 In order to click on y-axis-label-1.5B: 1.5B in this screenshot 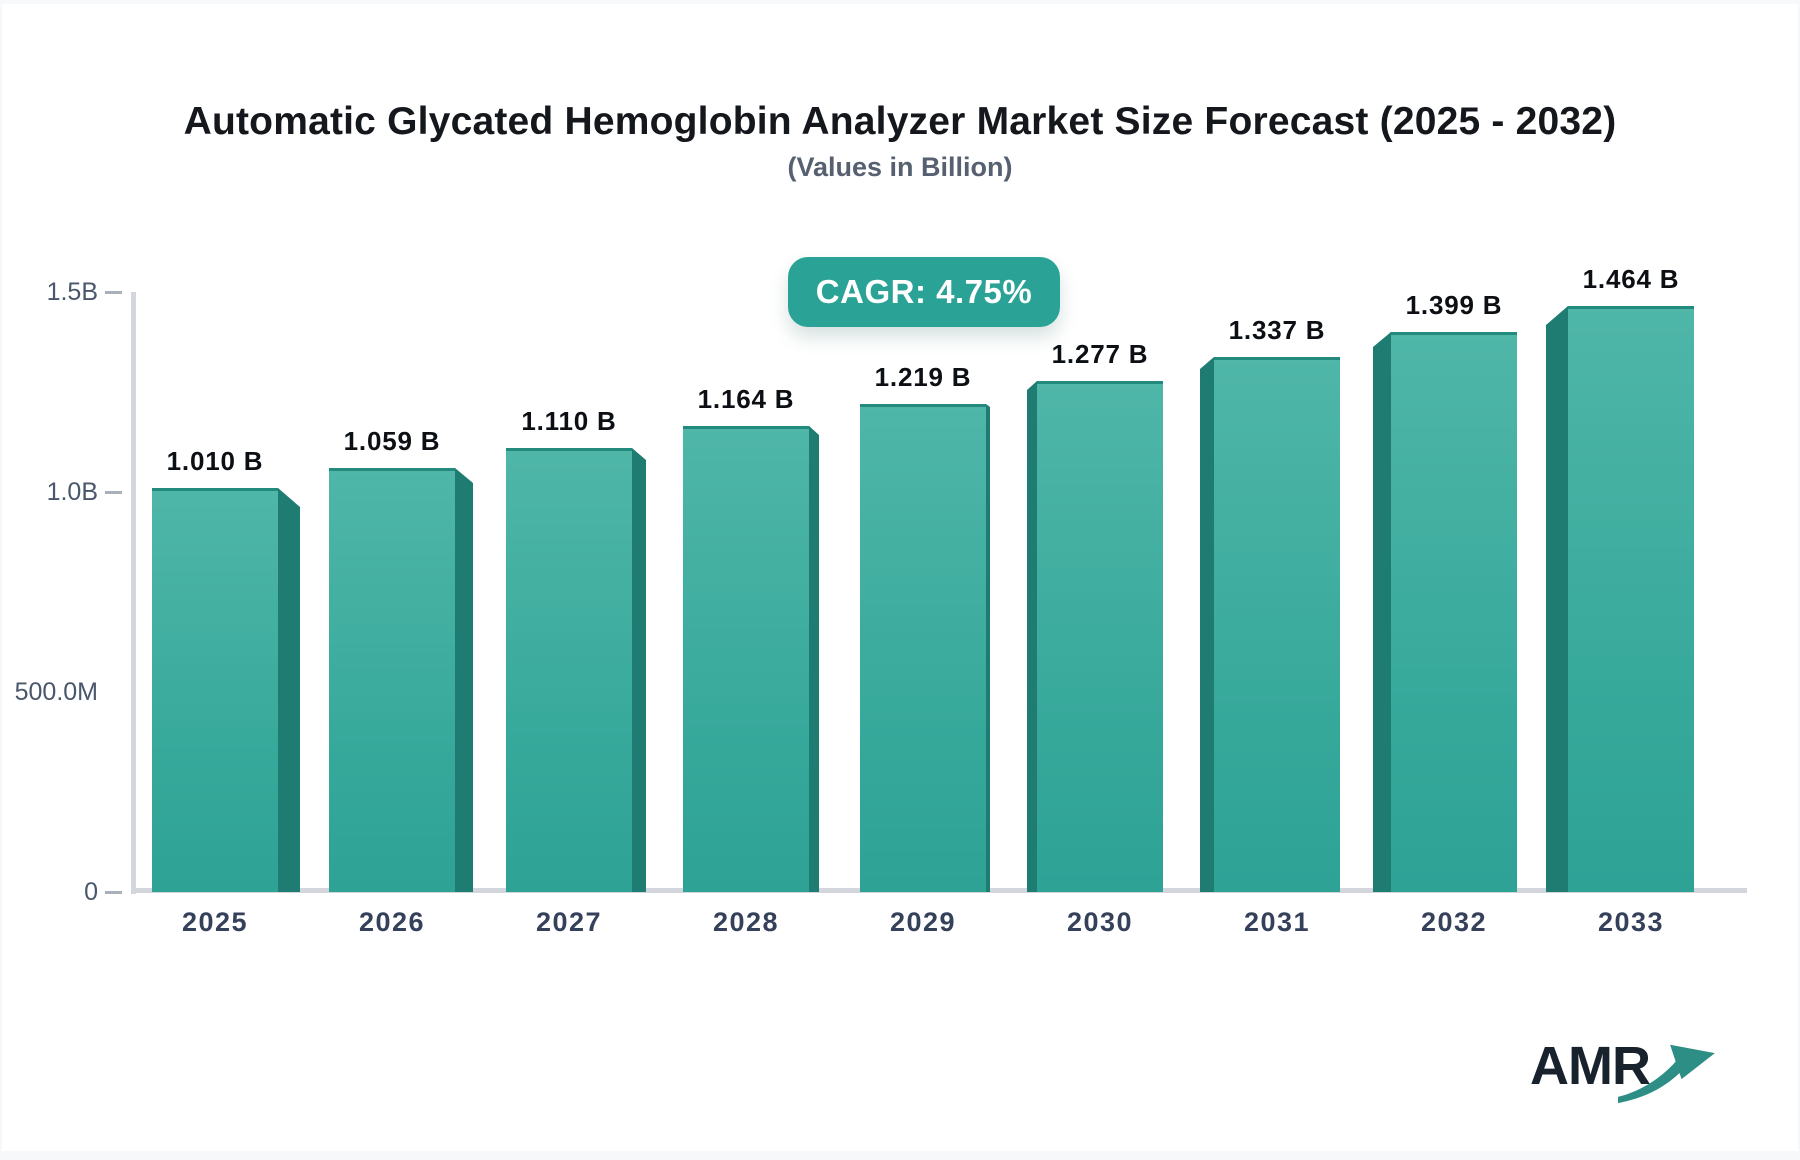, I will do `click(72, 292)`.